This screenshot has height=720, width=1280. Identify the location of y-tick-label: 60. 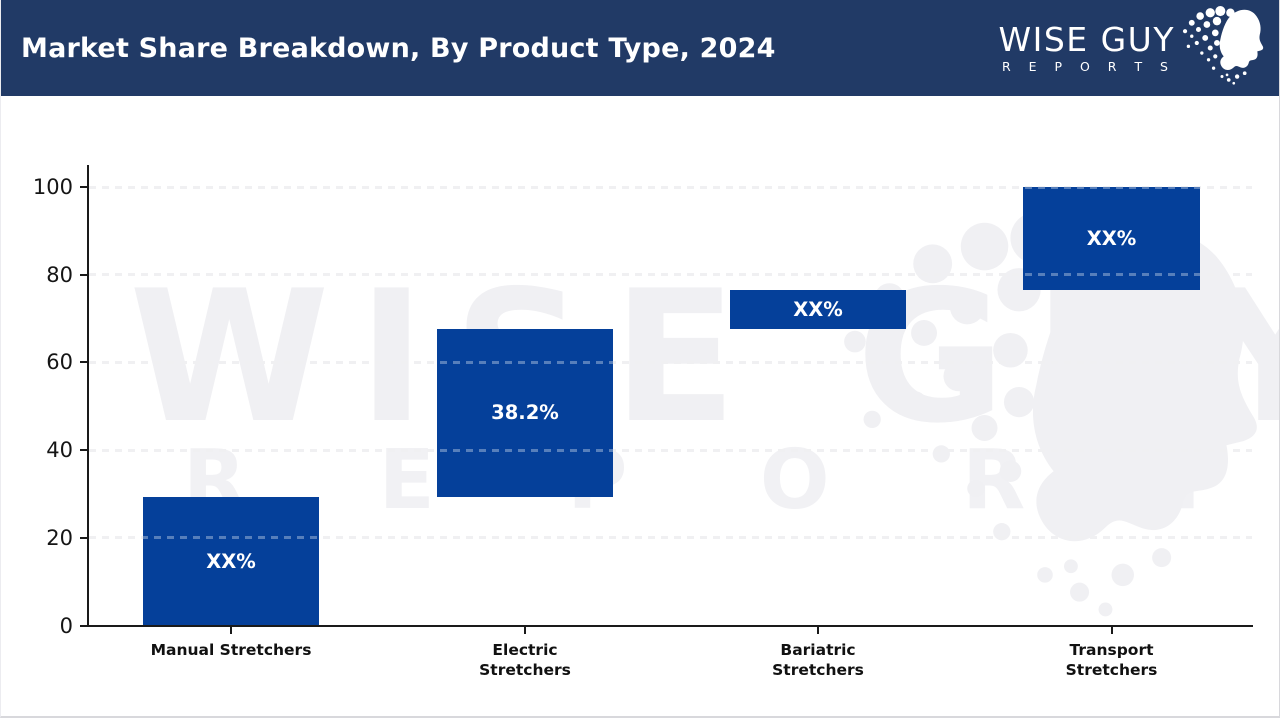
(59, 362).